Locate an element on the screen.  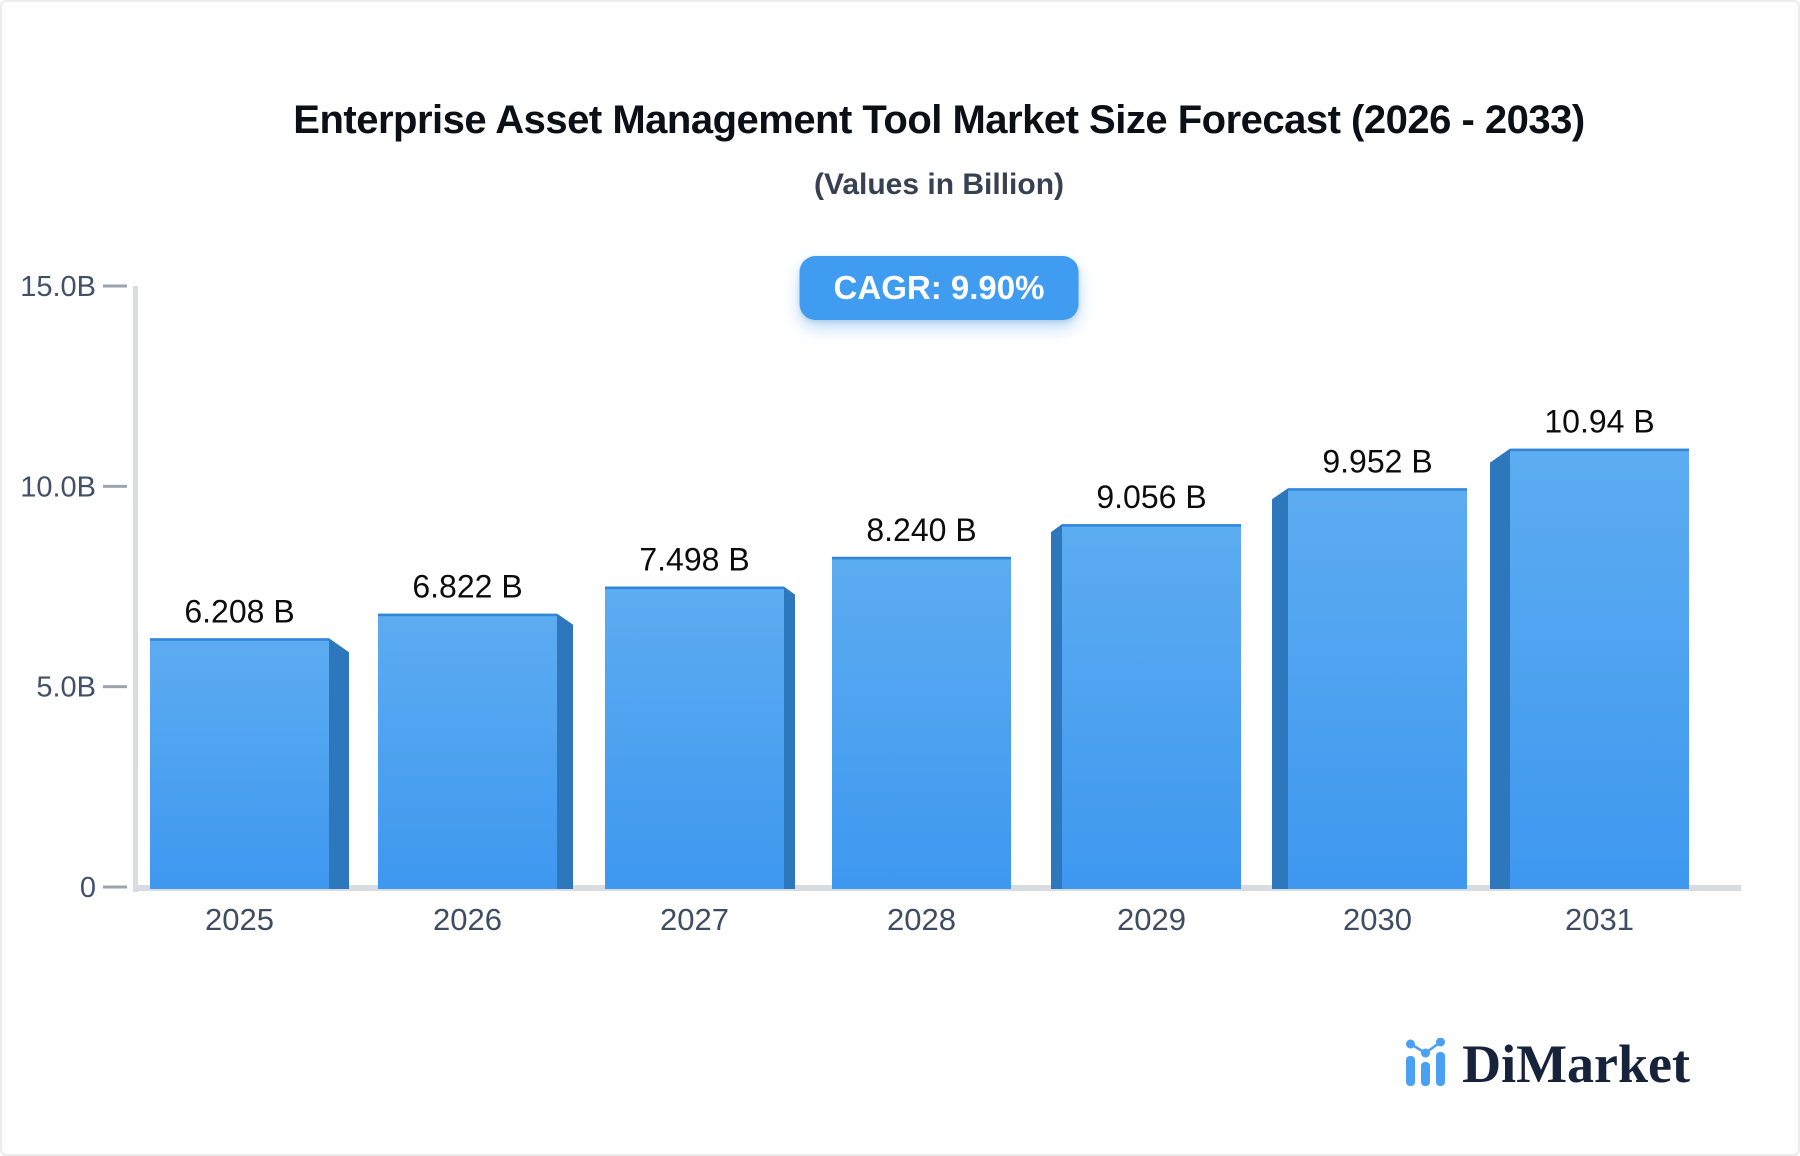
x-tick-label: 2027 is located at coordinates (694, 919).